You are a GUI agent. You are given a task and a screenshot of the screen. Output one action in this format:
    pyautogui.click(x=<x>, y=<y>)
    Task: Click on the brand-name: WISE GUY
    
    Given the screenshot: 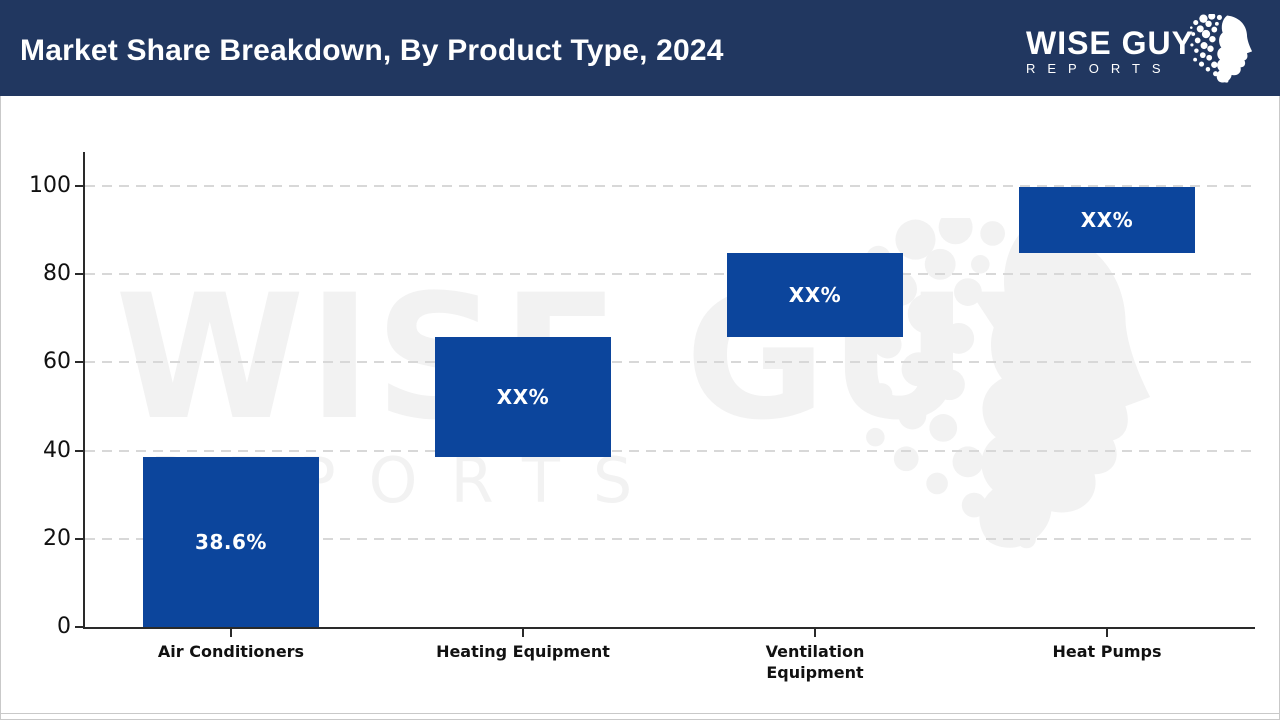 What is the action you would take?
    pyautogui.click(x=1109, y=43)
    